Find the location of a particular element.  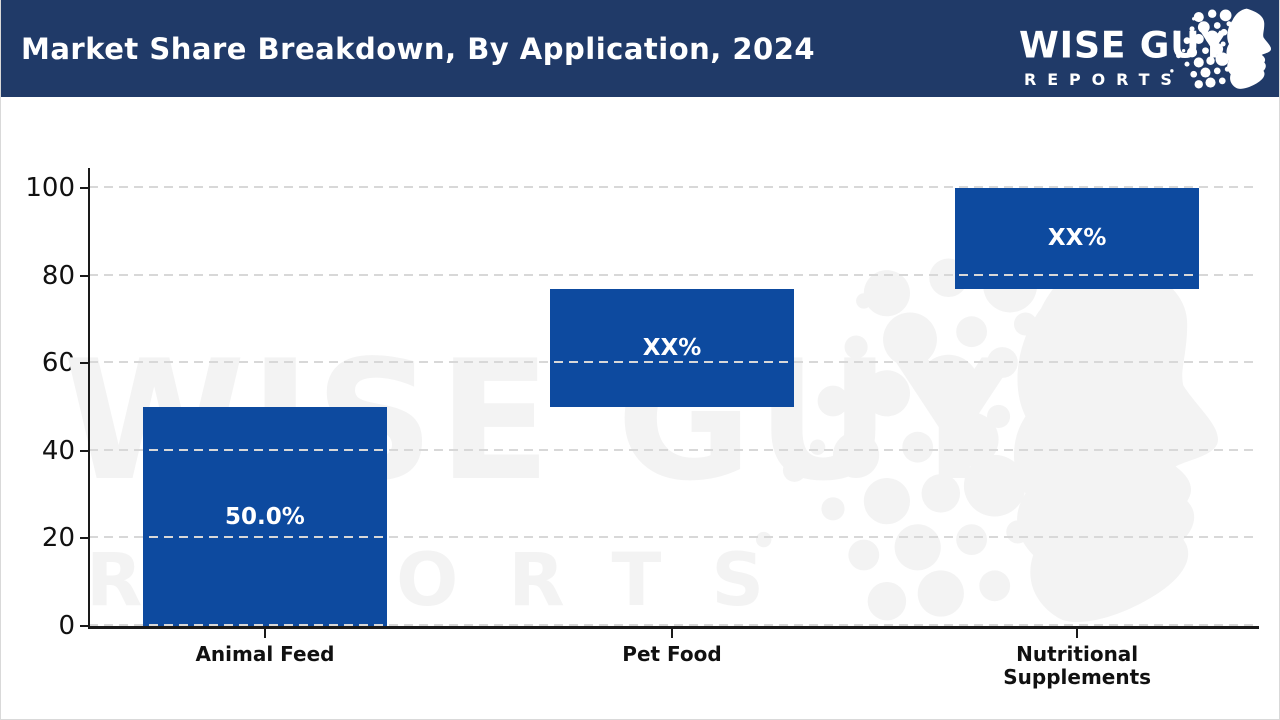

y-tick-label-60: 60 is located at coordinates (58, 363).